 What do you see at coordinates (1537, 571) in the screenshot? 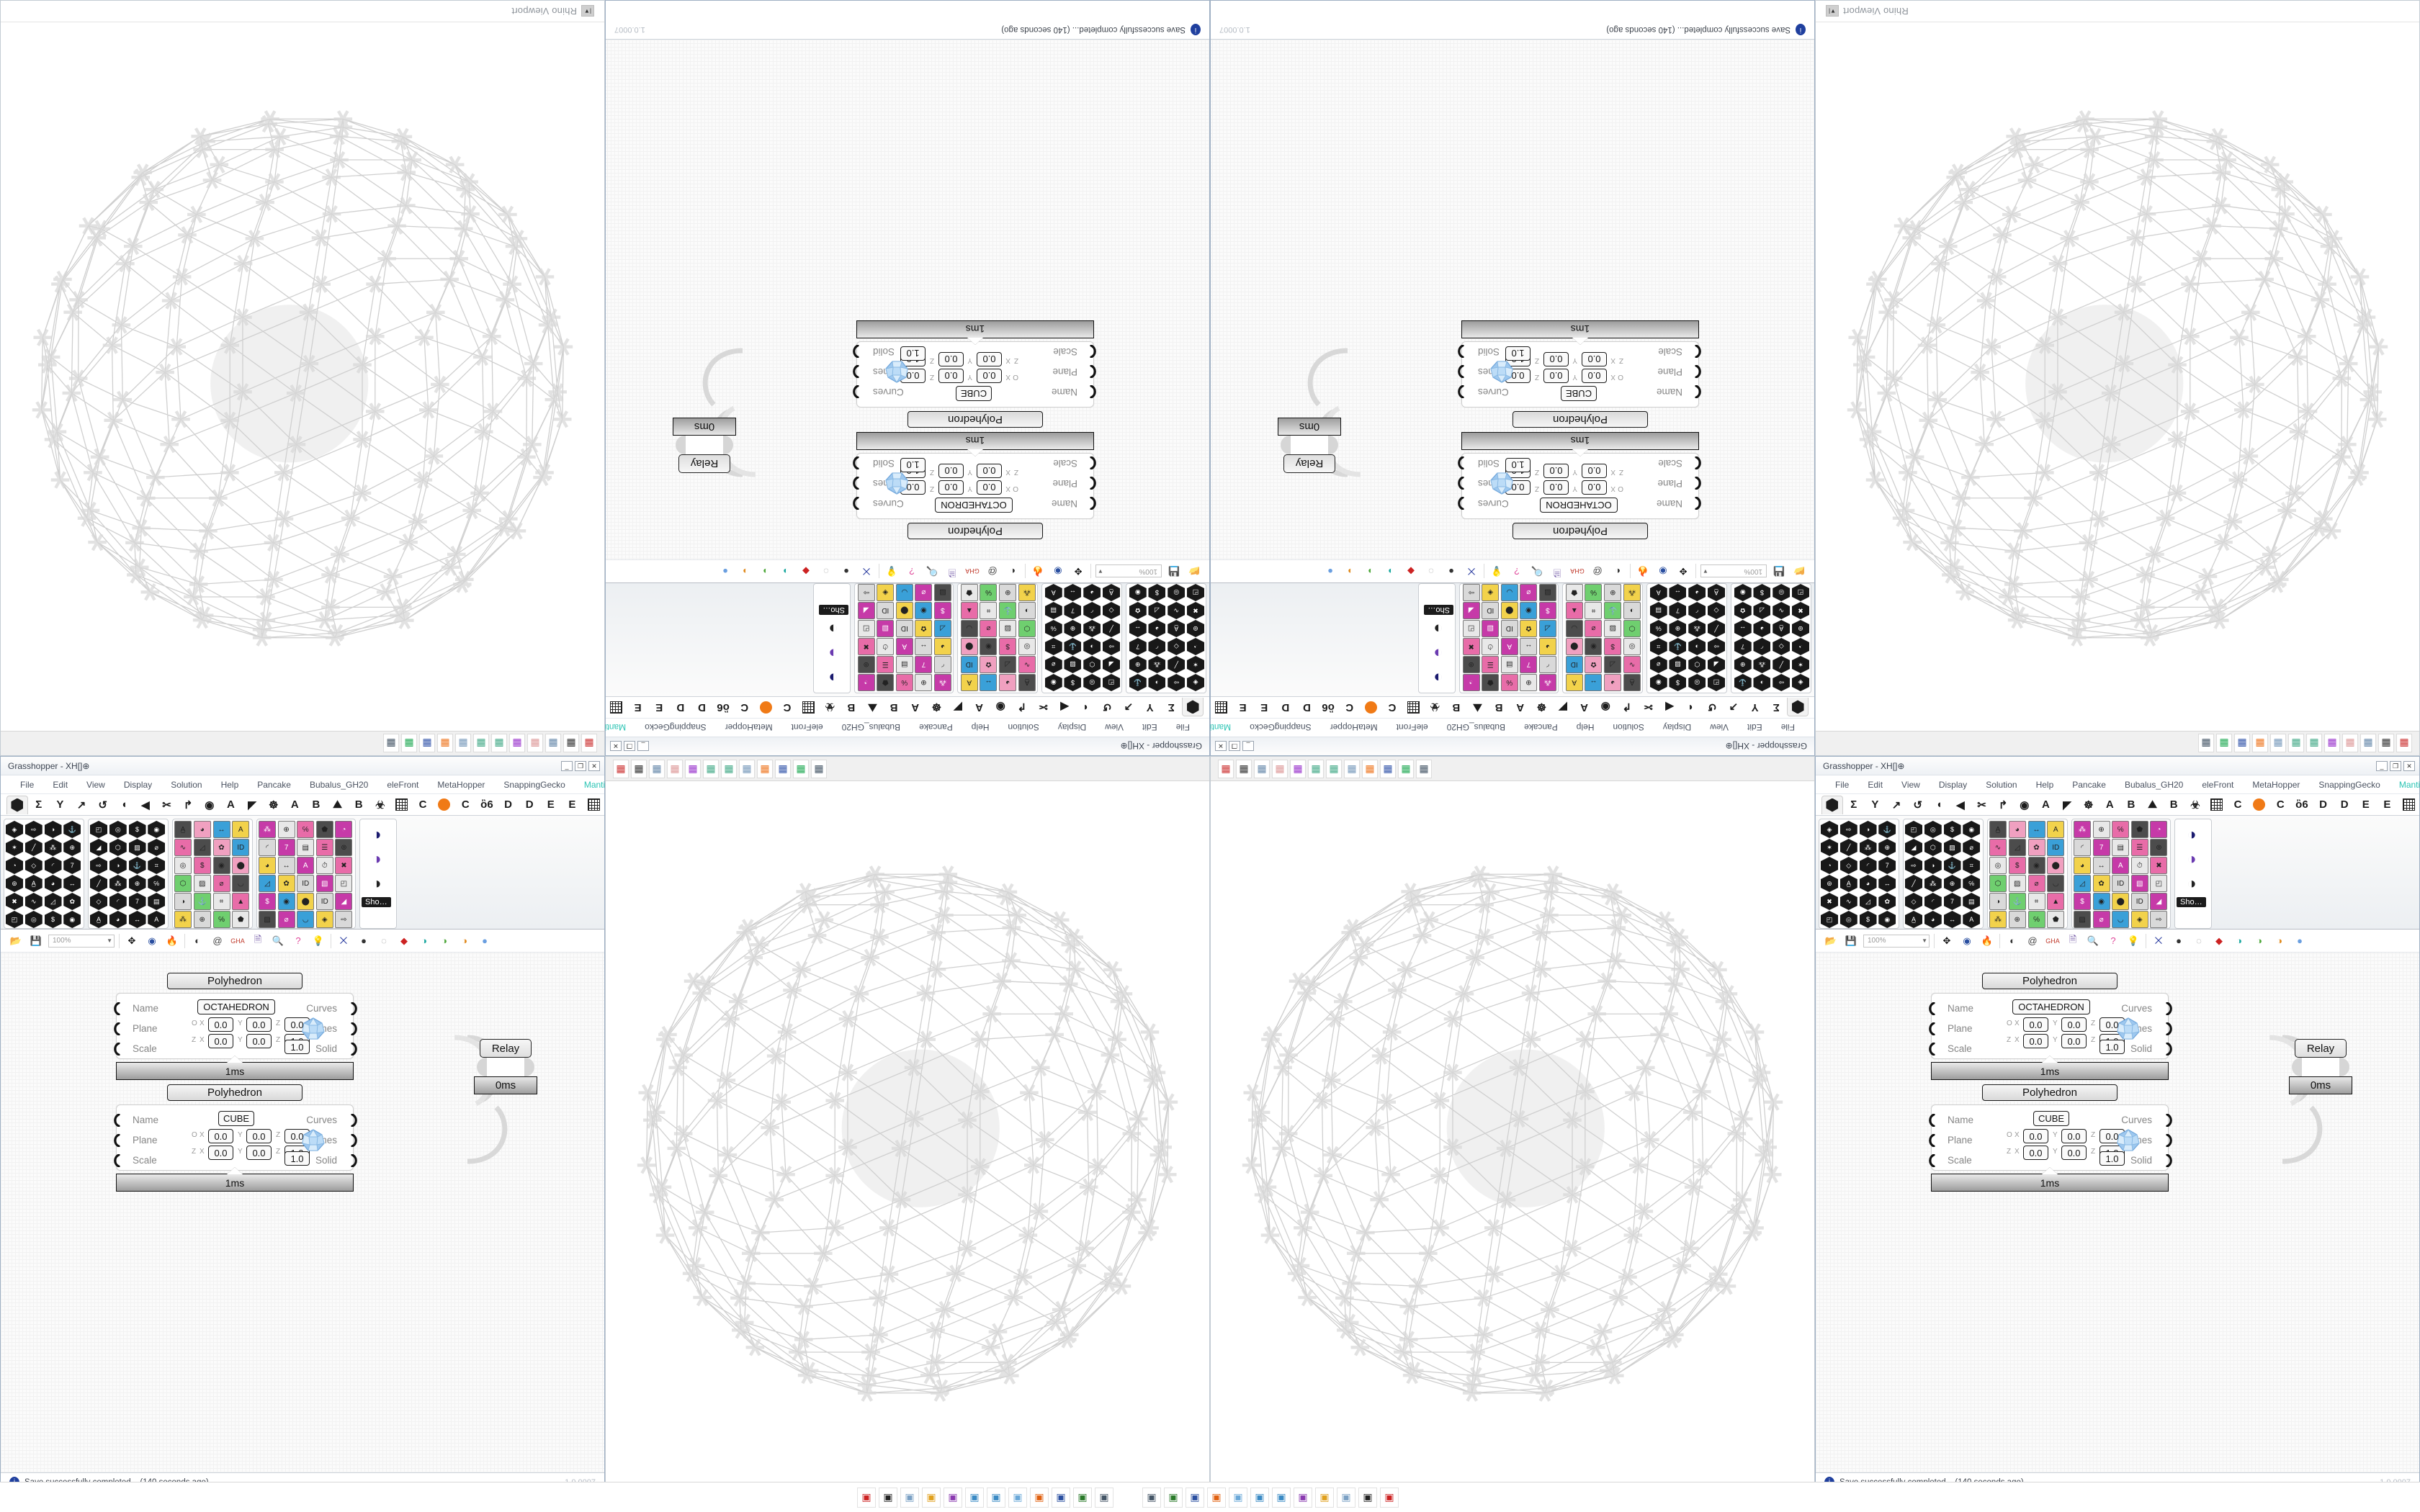
I see `search-icon: 🔍` at bounding box center [1537, 571].